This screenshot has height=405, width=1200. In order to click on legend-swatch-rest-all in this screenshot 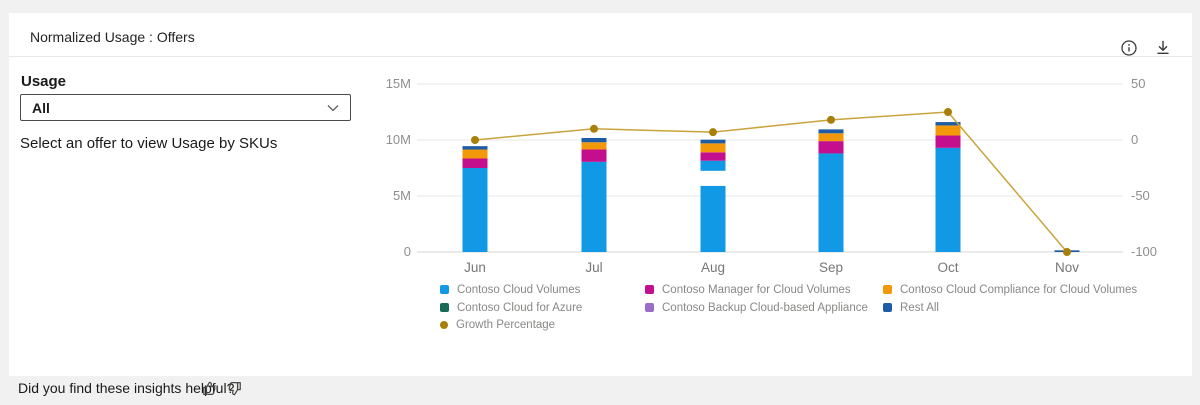, I will do `click(887, 307)`.